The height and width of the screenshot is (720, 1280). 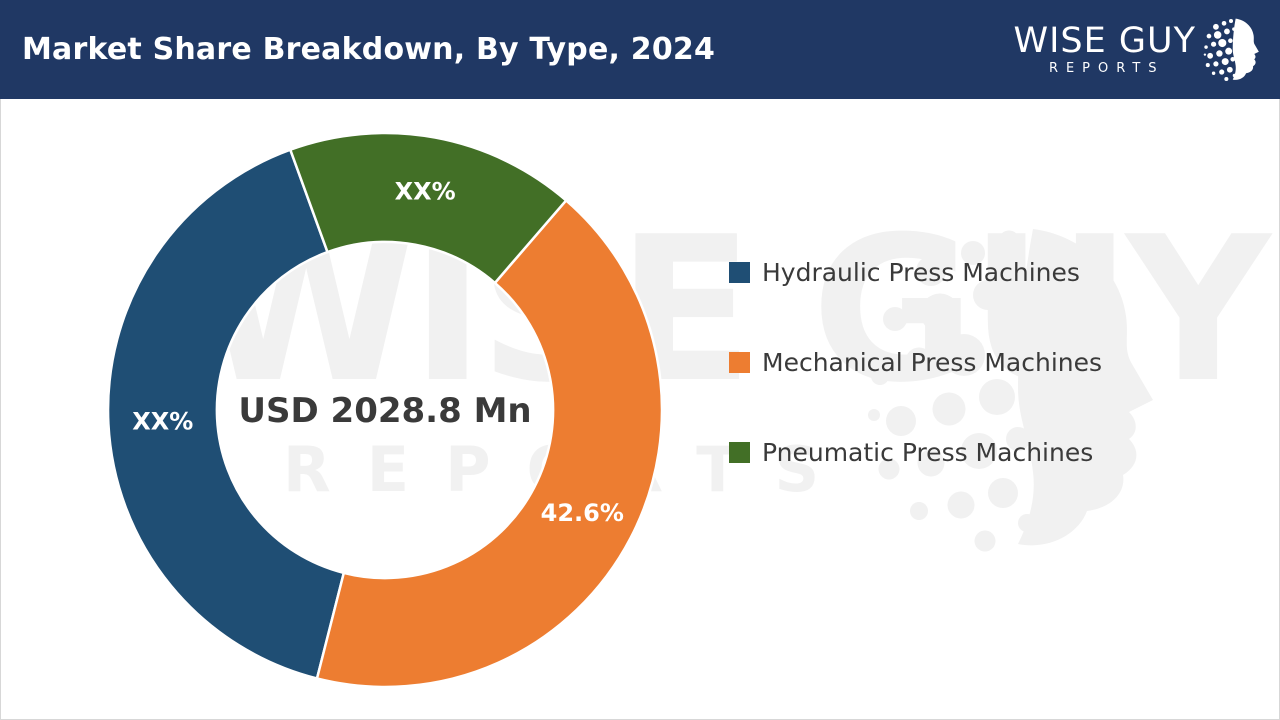 I want to click on legend-label: Pneumatic Press Machines, so click(x=928, y=452).